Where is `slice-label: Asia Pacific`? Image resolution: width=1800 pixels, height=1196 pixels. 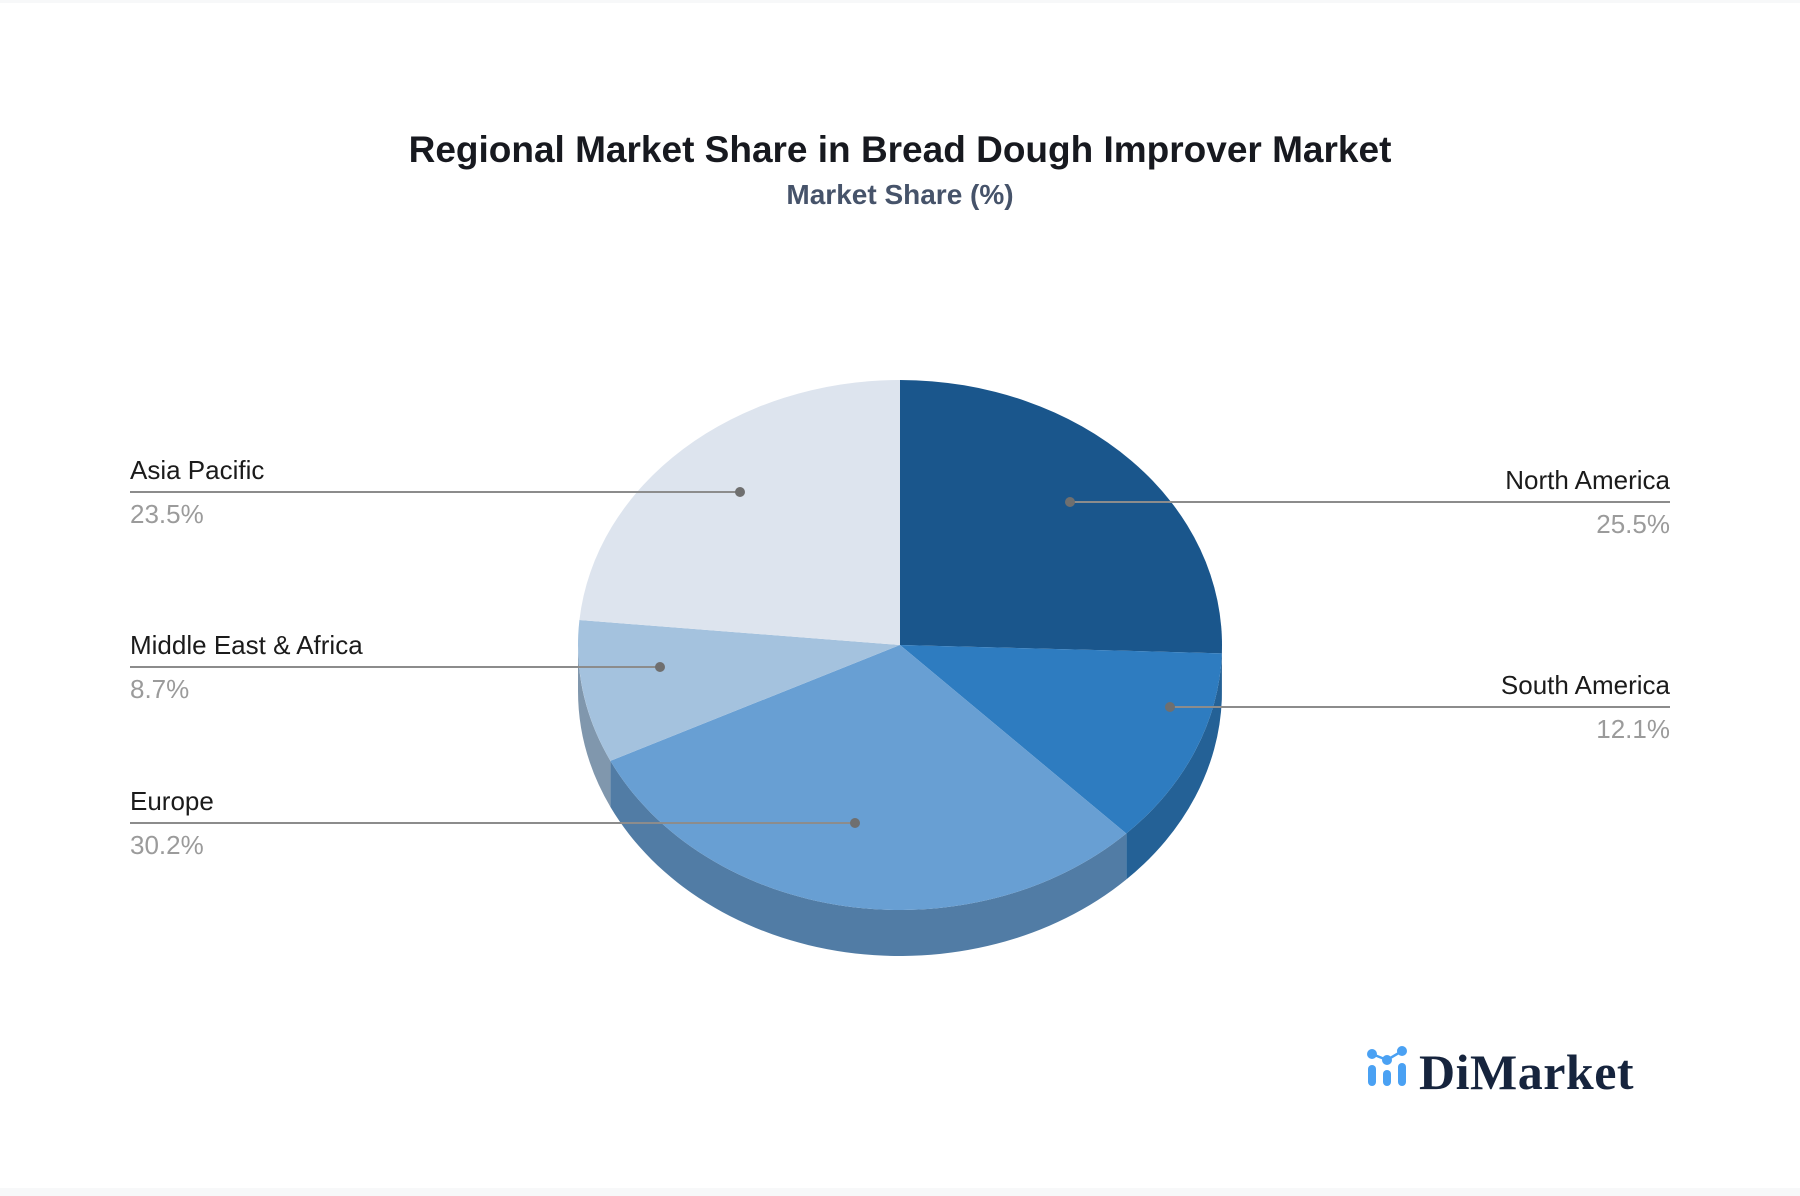
slice-label: Asia Pacific is located at coordinates (197, 470).